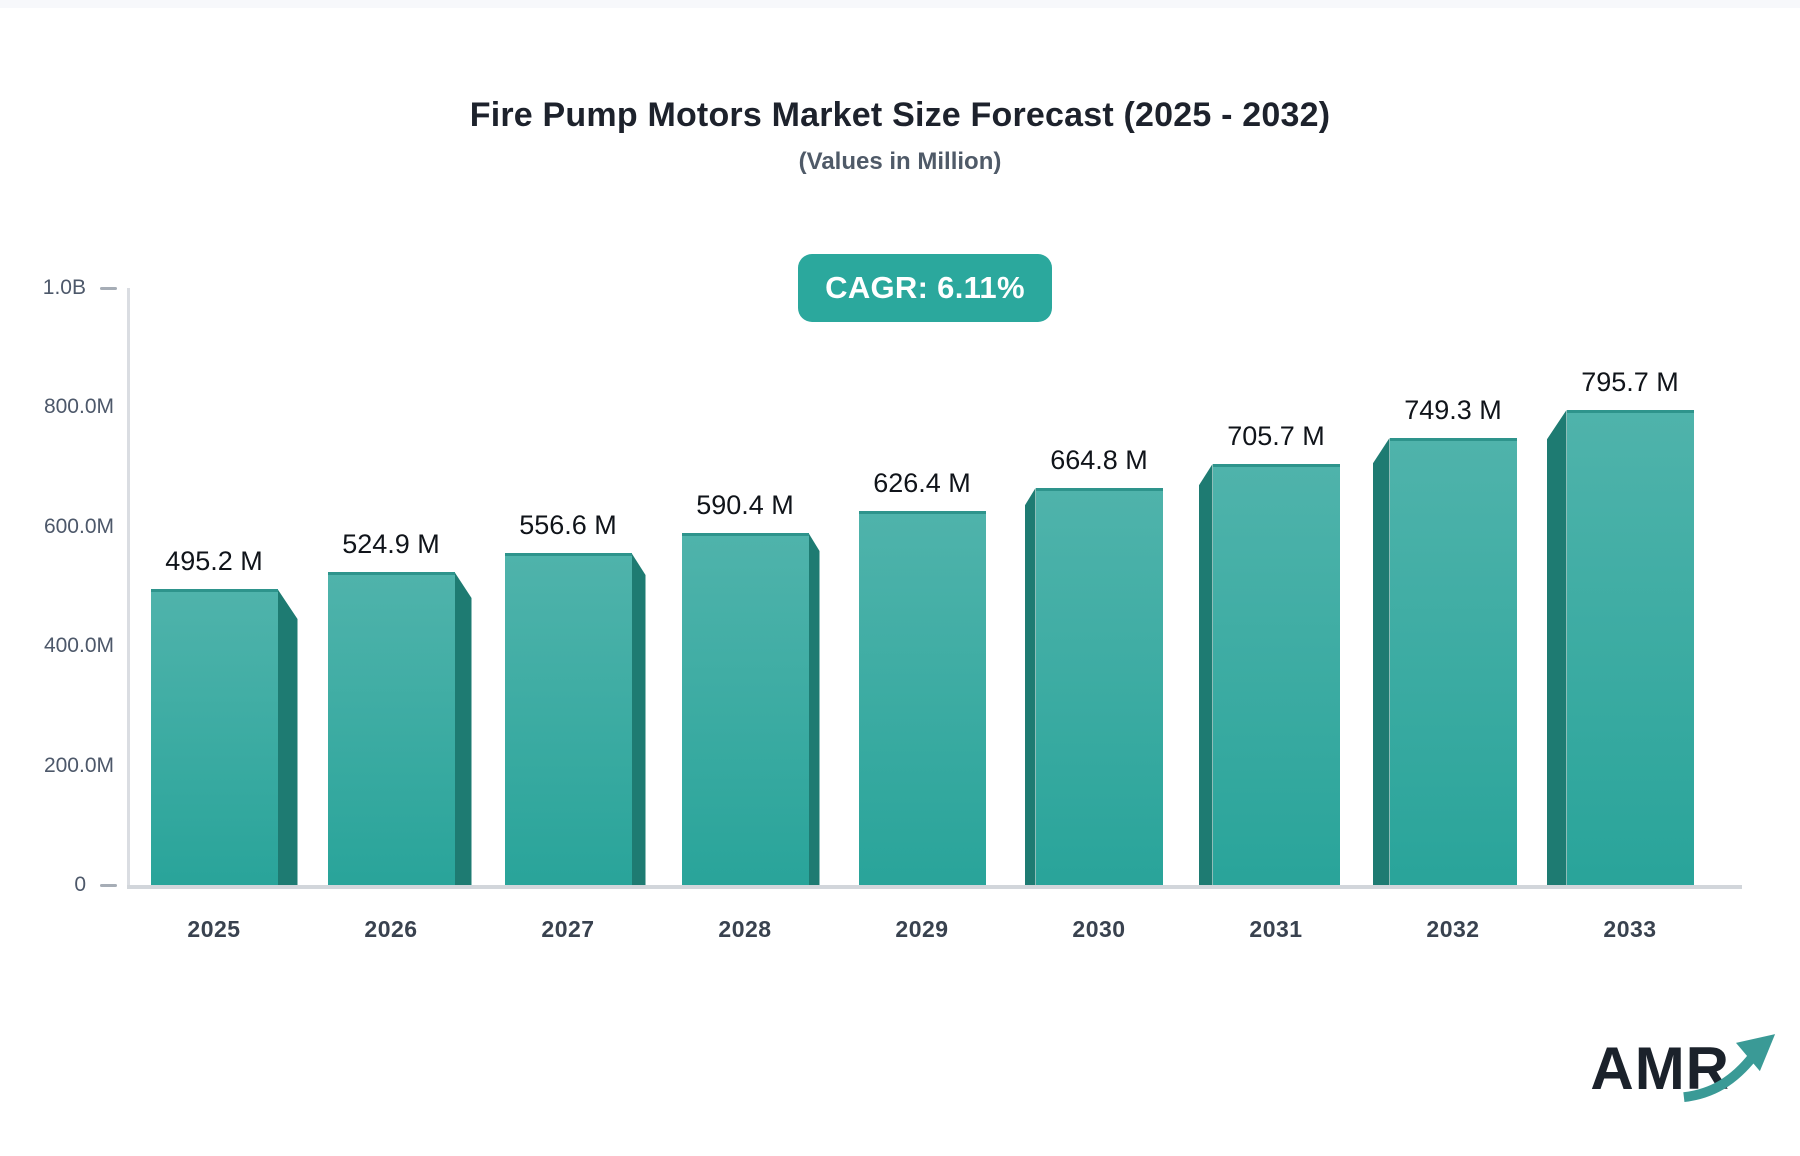  I want to click on cagr-badge: CAGR: 6.11%, so click(925, 288).